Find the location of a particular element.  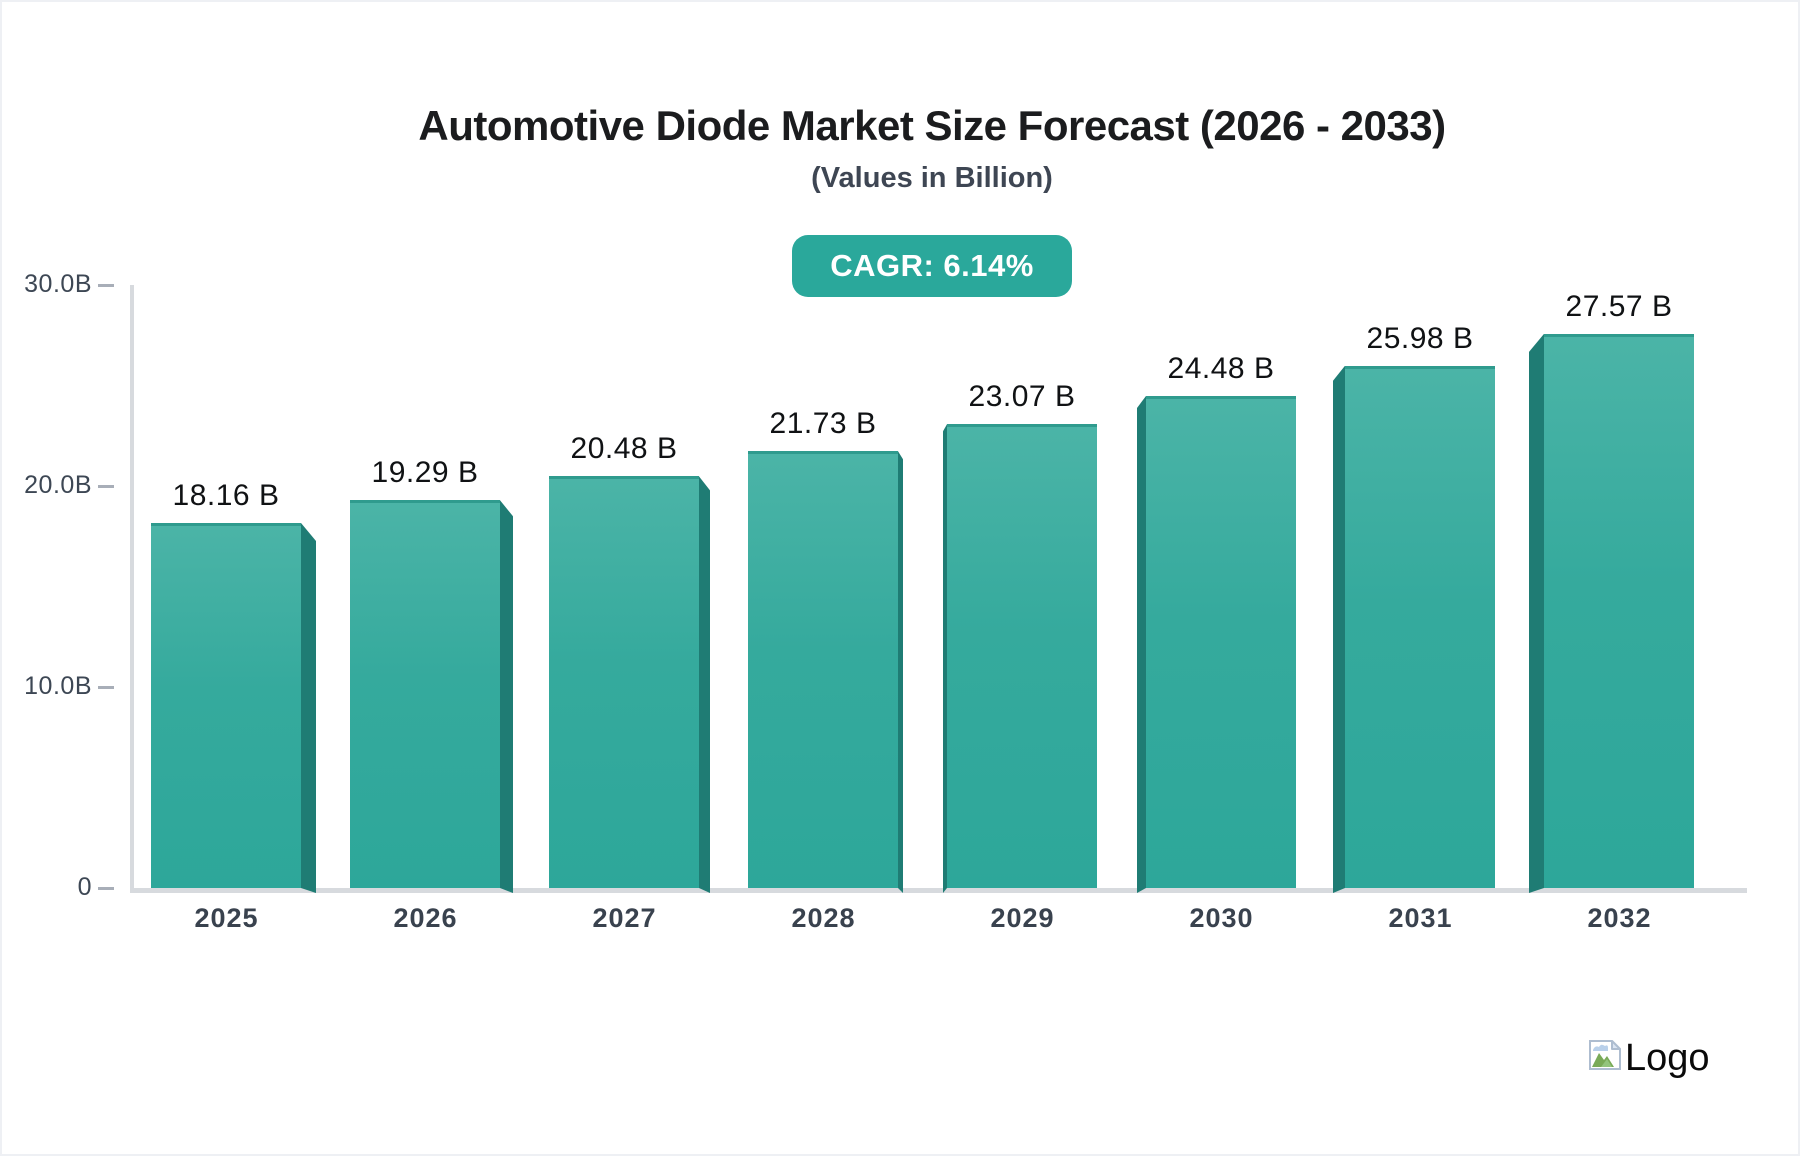

bar-value-label: 27.57 B is located at coordinates (1619, 306).